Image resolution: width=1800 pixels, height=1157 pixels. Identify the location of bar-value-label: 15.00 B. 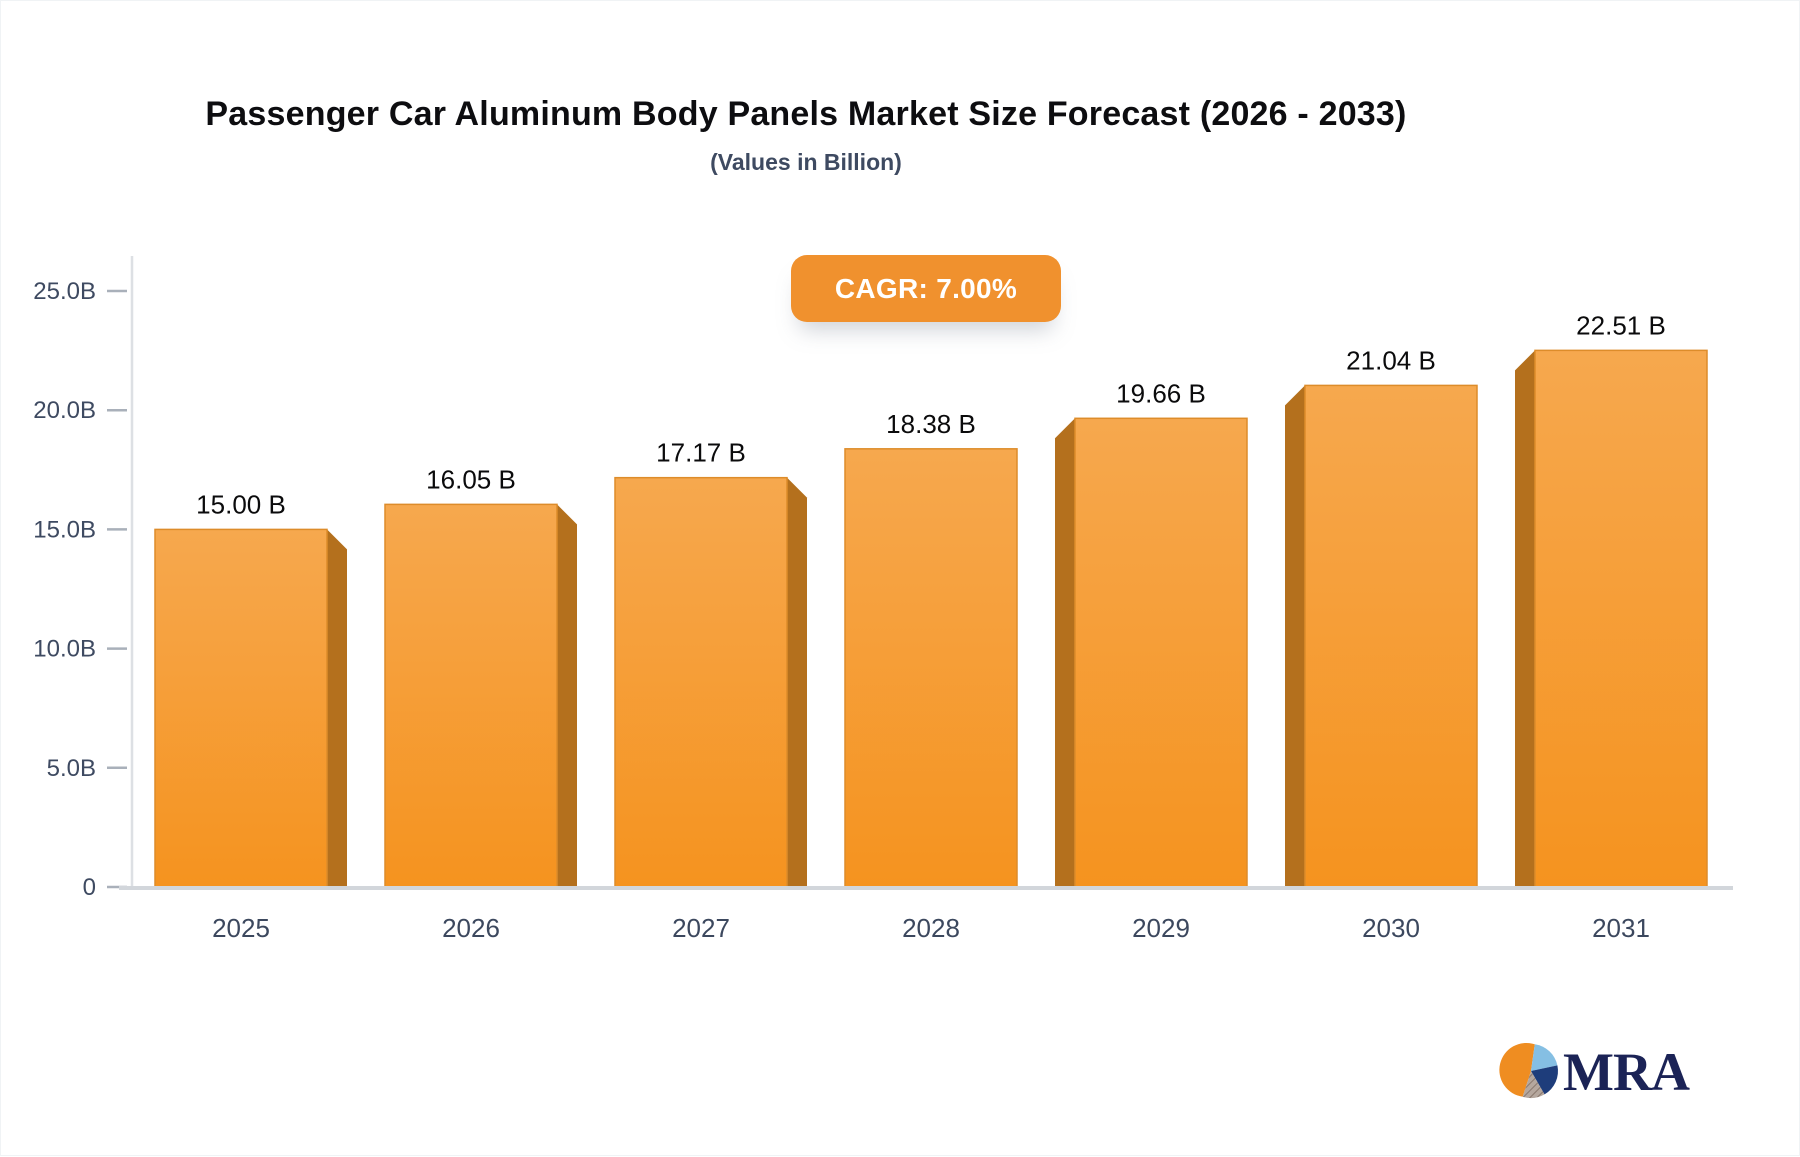
(241, 504).